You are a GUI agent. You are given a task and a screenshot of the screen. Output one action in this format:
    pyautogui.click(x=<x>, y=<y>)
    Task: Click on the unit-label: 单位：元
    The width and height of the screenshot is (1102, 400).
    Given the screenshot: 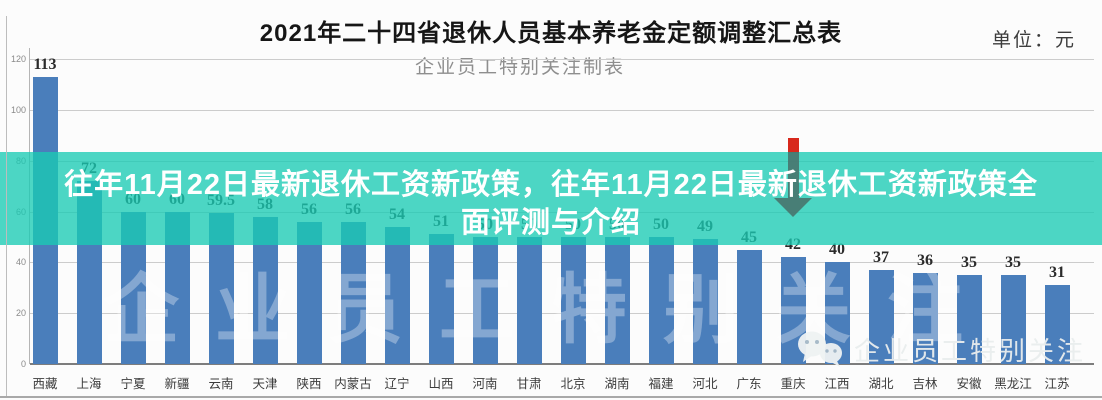 What is the action you would take?
    pyautogui.click(x=1033, y=40)
    